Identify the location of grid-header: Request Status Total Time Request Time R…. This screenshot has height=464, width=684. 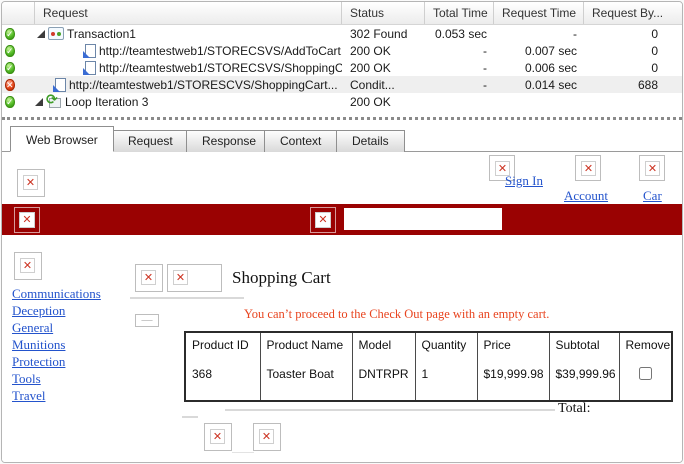
(342, 13).